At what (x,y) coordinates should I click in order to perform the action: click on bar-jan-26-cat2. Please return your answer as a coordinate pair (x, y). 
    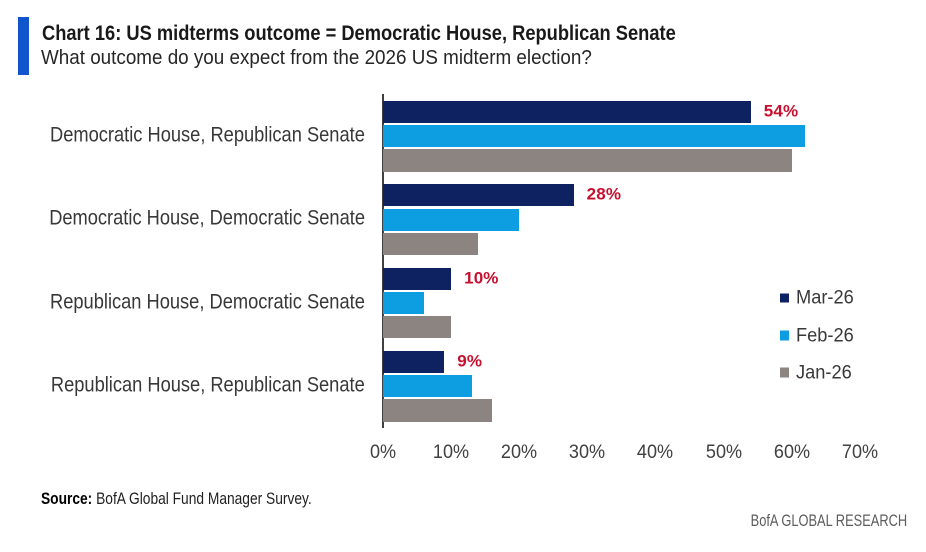
    Looking at the image, I should click on (431, 243).